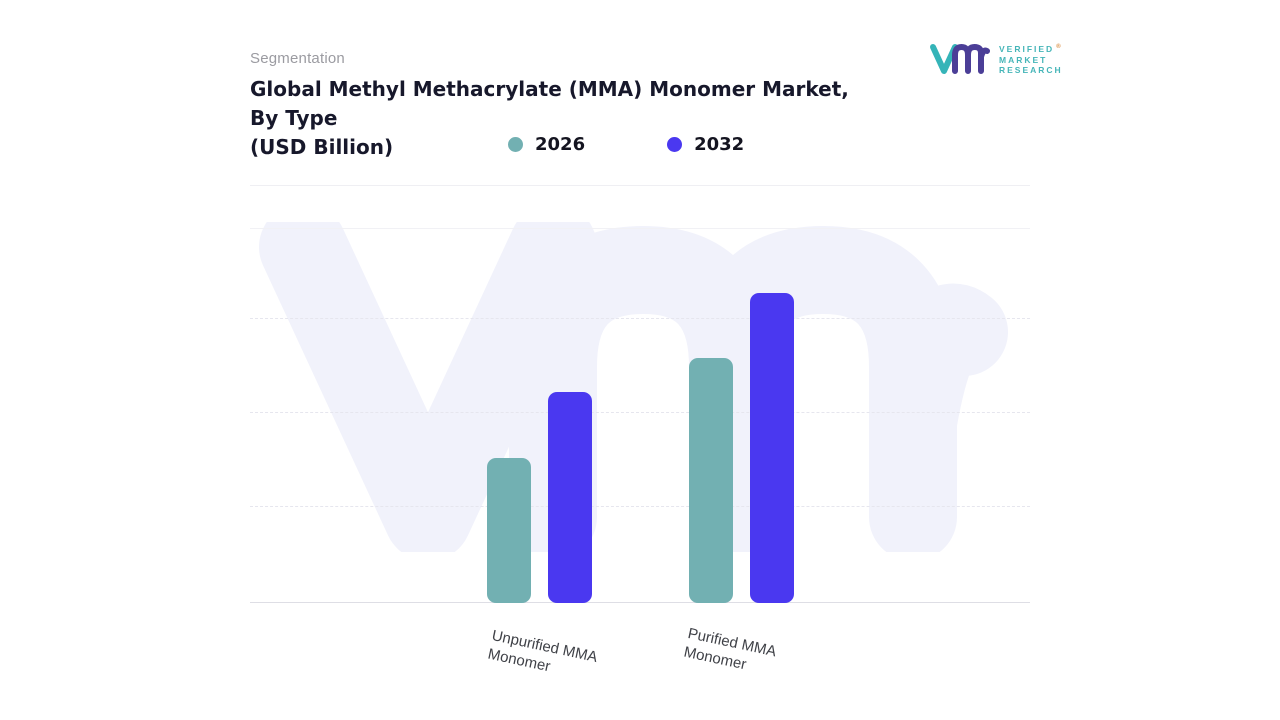 The image size is (1280, 720). Describe the element at coordinates (1023, 59) in the screenshot. I see `brand-line-market: MARKET` at that location.